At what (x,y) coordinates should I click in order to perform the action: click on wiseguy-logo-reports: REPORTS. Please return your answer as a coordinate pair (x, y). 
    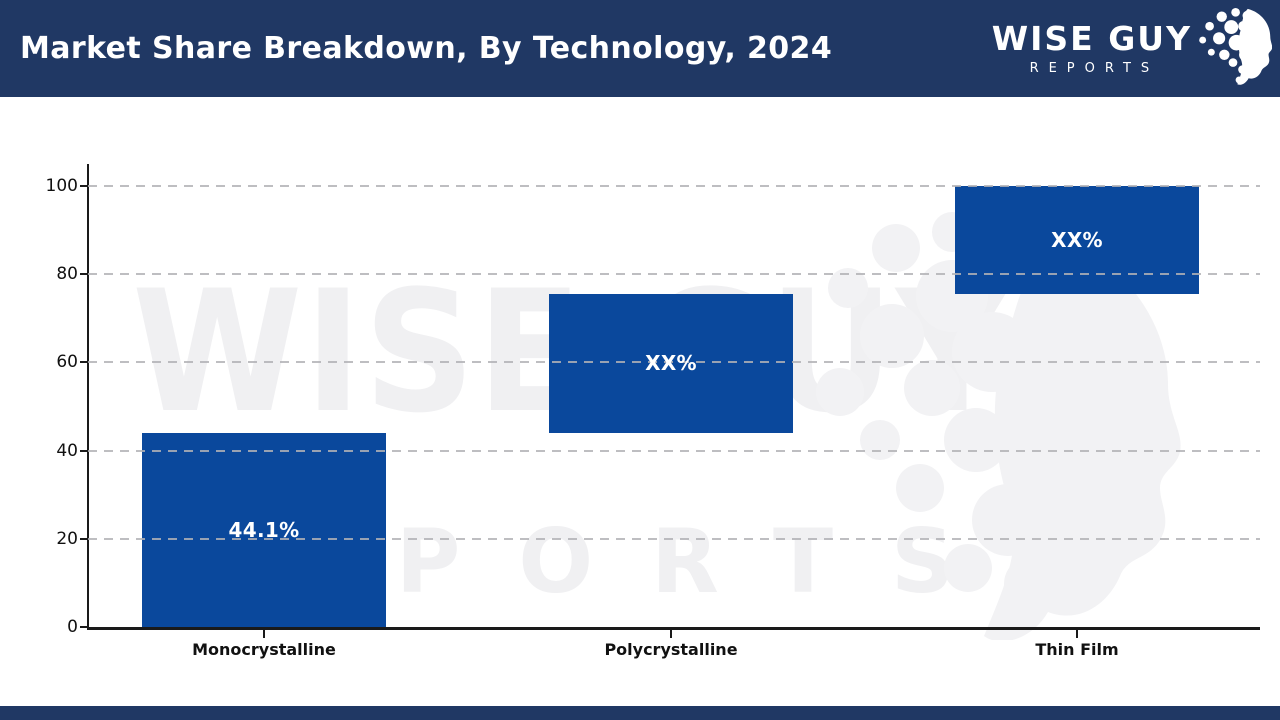
    Looking at the image, I should click on (1094, 68).